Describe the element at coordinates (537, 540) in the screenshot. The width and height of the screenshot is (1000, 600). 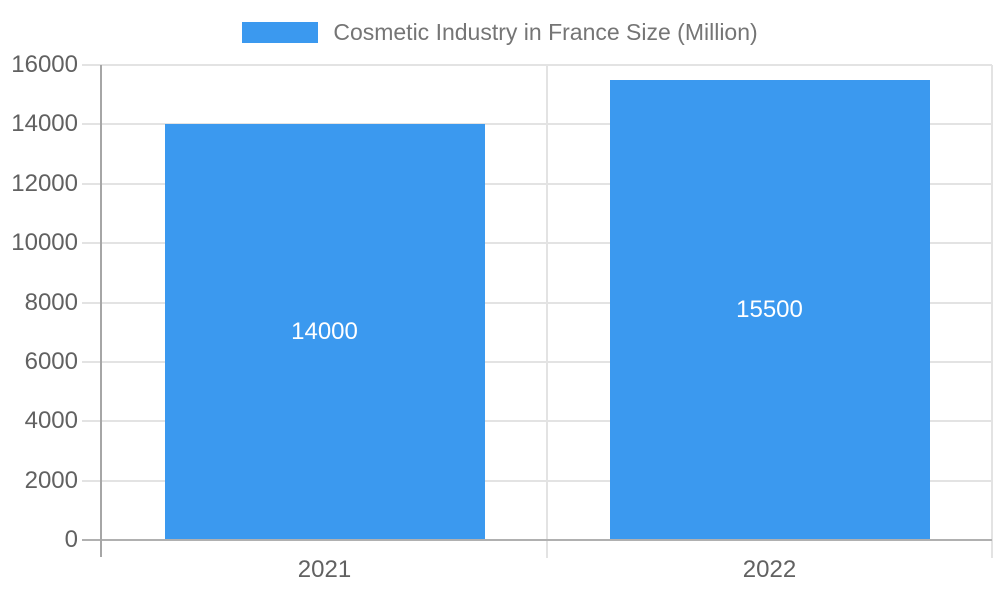
I see `x-axis-baseline` at that location.